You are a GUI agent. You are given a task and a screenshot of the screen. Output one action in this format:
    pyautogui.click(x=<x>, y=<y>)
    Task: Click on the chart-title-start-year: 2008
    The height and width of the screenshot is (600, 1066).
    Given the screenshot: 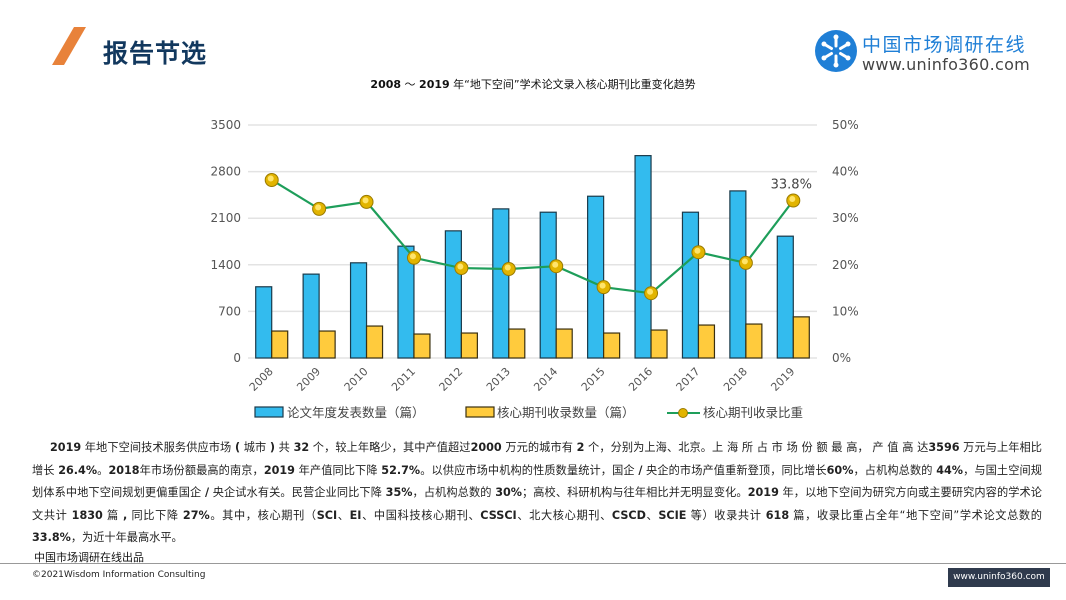 What is the action you would take?
    pyautogui.click(x=386, y=84)
    